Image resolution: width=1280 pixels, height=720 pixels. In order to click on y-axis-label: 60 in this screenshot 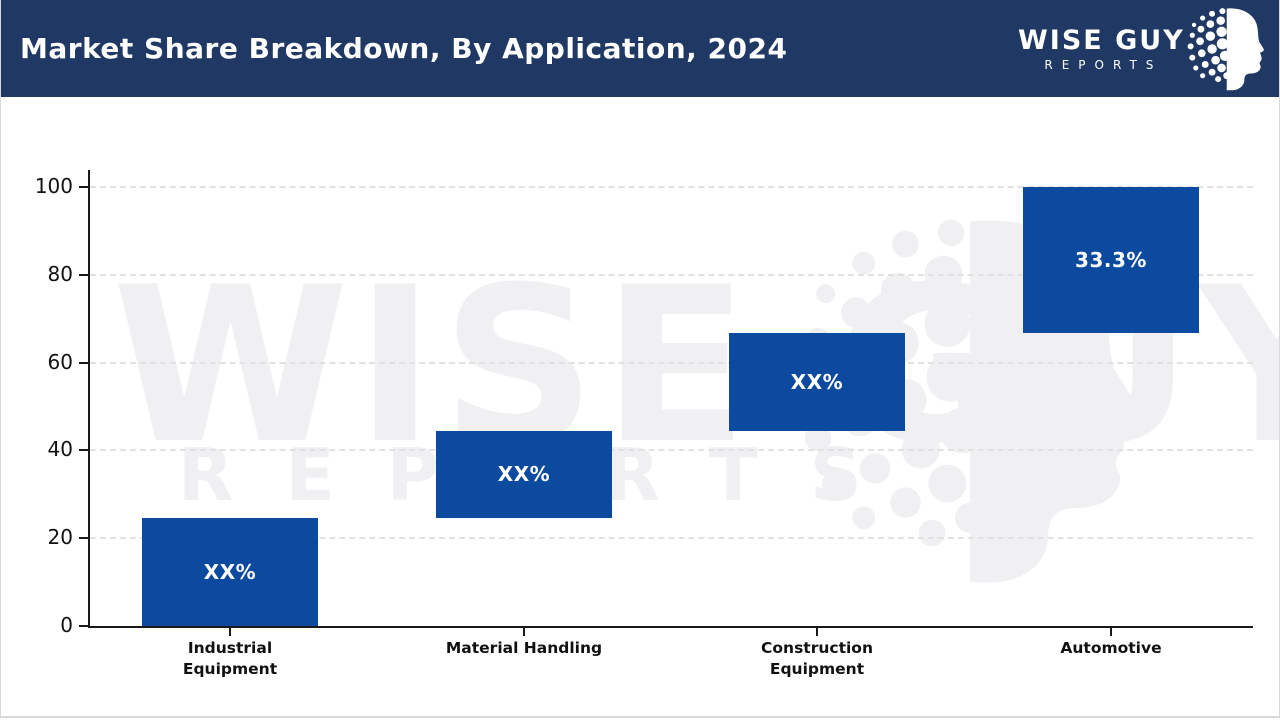, I will do `click(60, 361)`.